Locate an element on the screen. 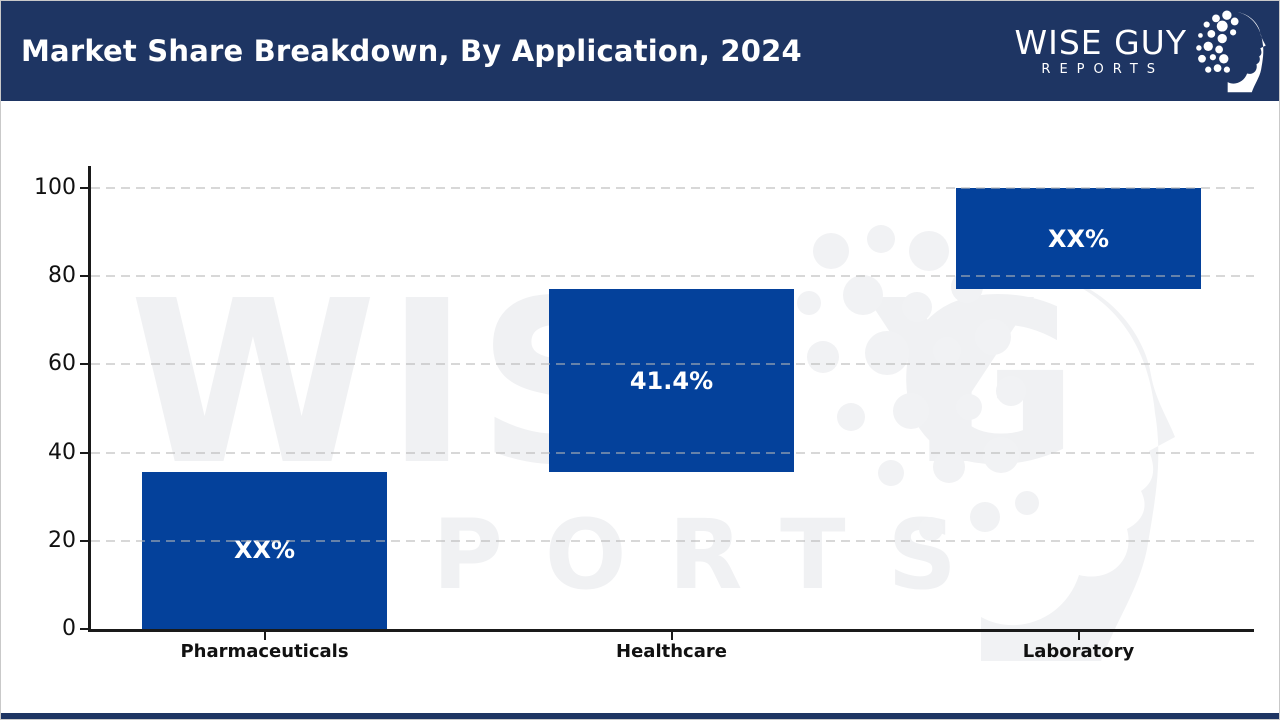  wiseguy-logo-text: WISE GUY REPORTS is located at coordinates (1100, 51).